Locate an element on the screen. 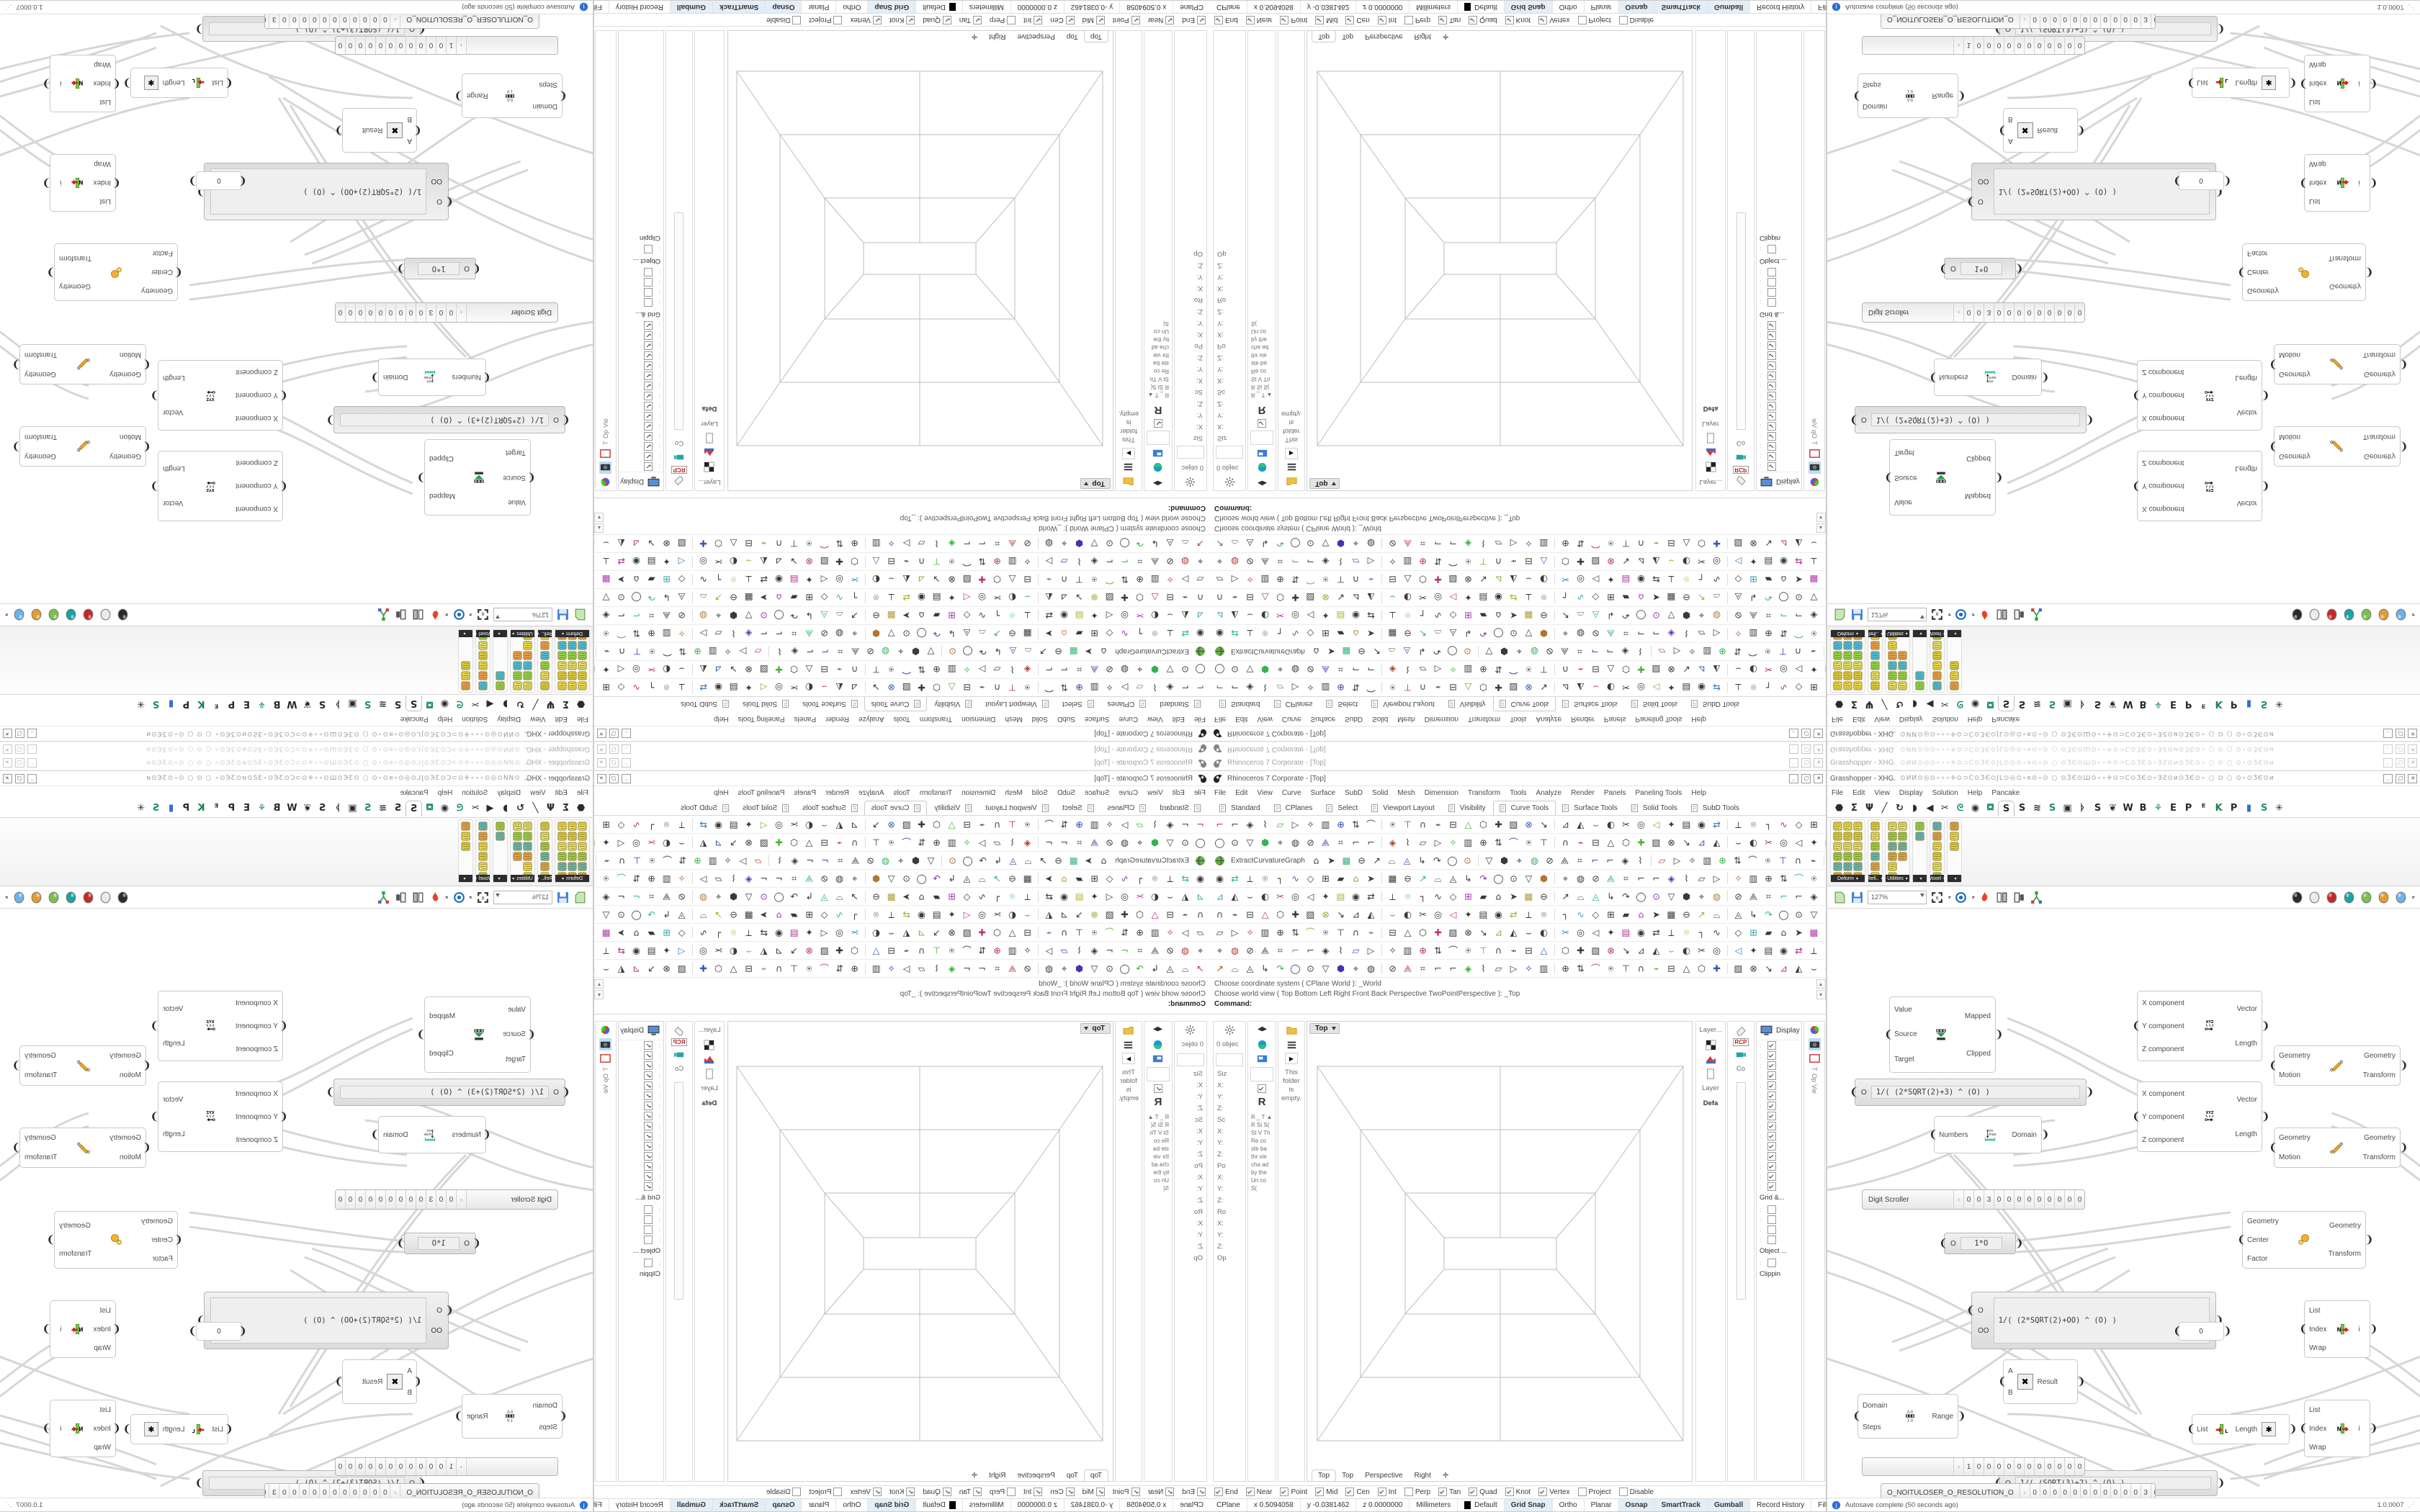 This screenshot has width=2420, height=1512. toolbar-icon: ┐ is located at coordinates (1769, 688).